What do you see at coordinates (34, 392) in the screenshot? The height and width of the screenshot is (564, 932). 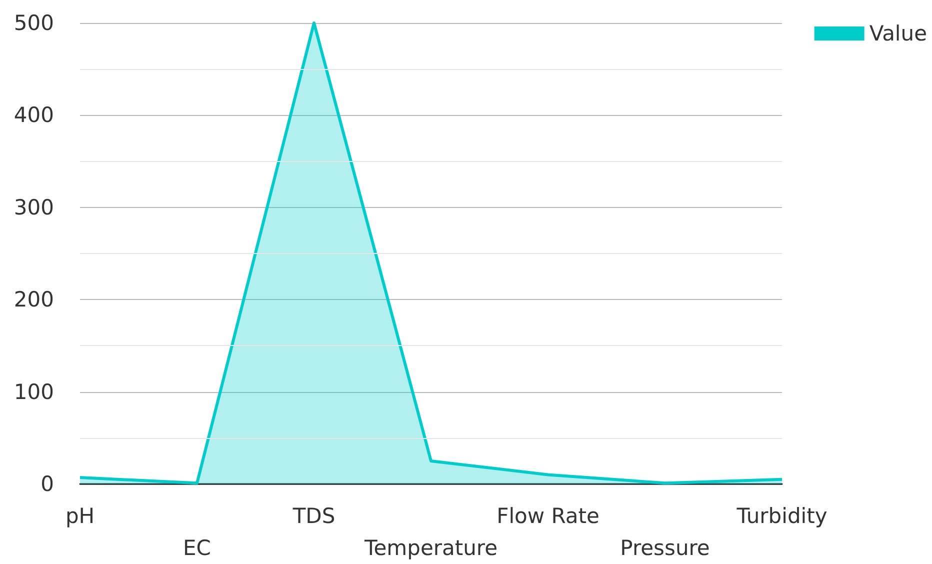 I see `y-tick-label: 100` at bounding box center [34, 392].